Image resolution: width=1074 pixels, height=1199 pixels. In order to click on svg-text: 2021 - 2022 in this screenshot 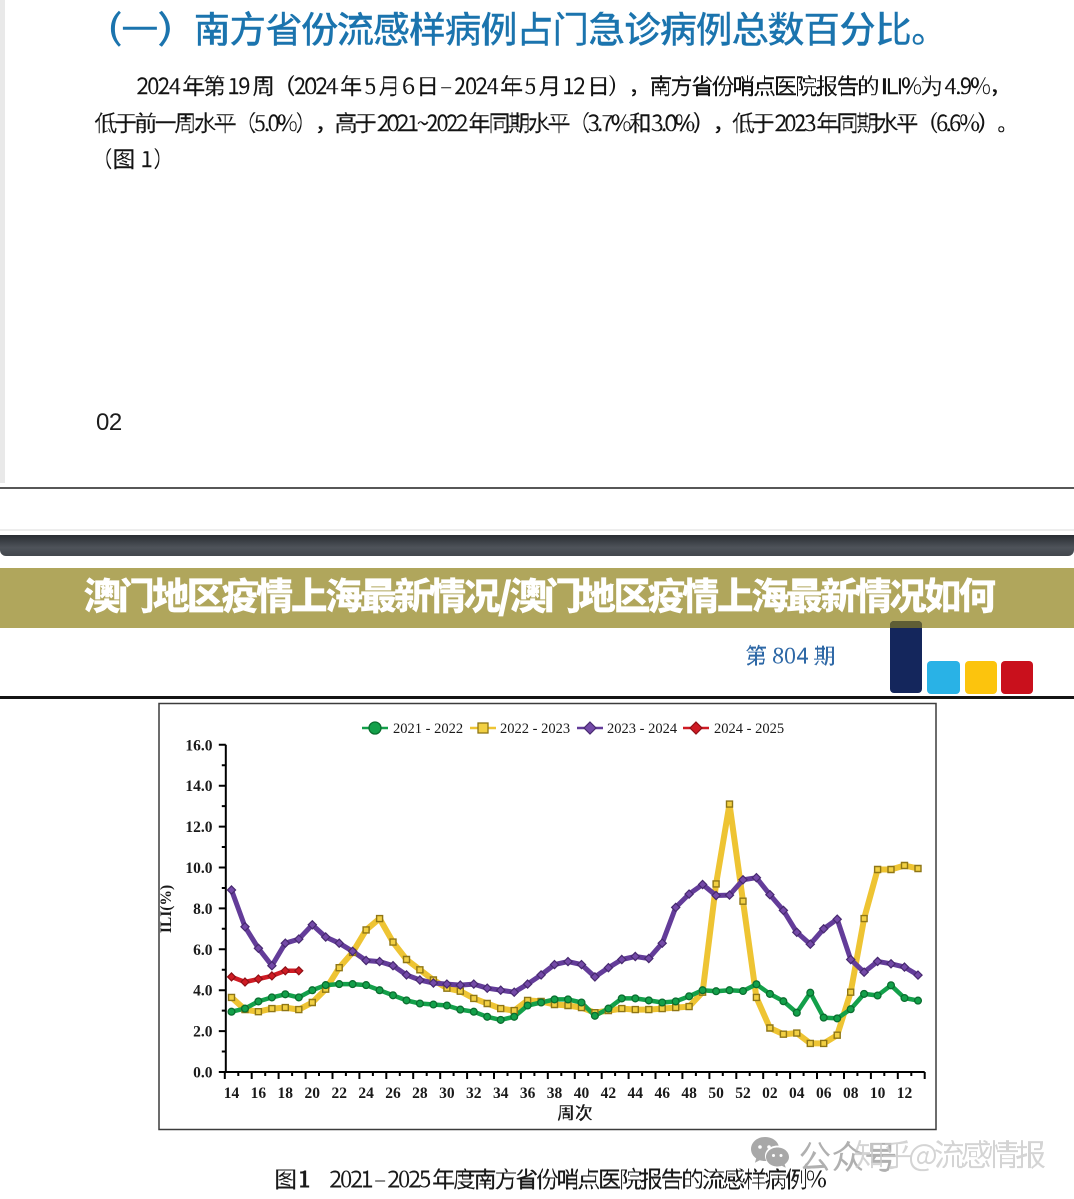, I will do `click(428, 729)`.